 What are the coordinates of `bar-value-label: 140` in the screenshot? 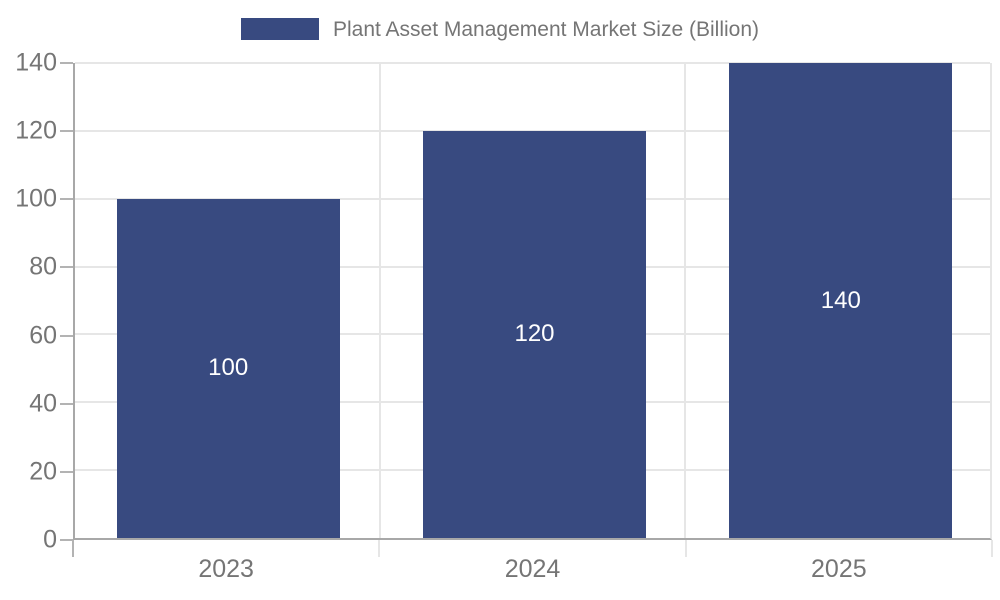 It's located at (840, 300).